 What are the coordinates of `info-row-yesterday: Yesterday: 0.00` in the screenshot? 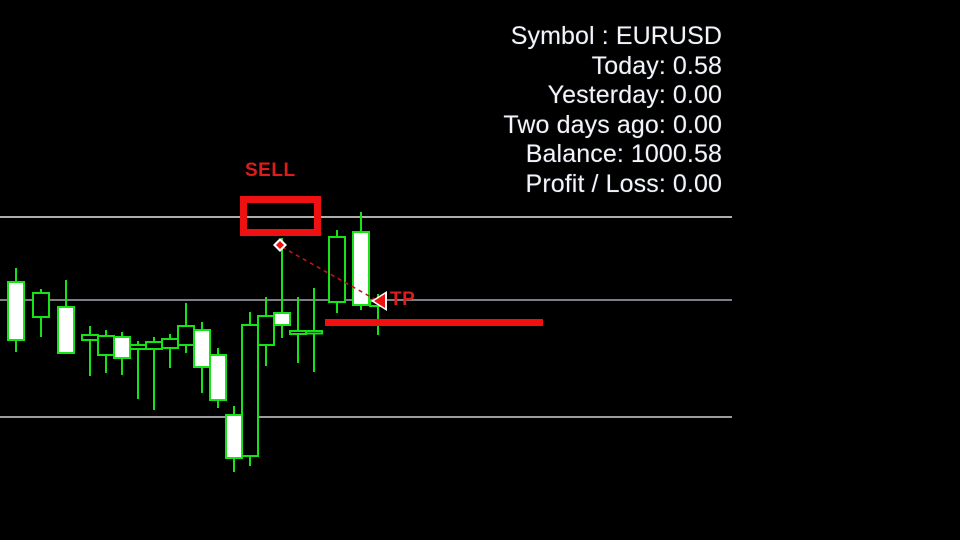 It's located at (634, 95).